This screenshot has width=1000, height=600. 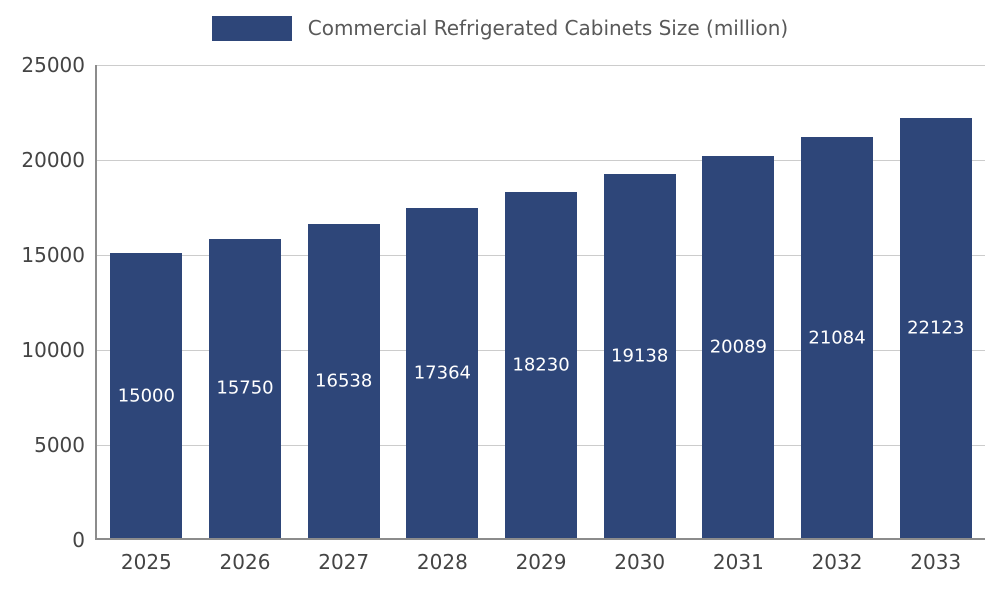 What do you see at coordinates (344, 562) in the screenshot?
I see `x-tick-label: 2027` at bounding box center [344, 562].